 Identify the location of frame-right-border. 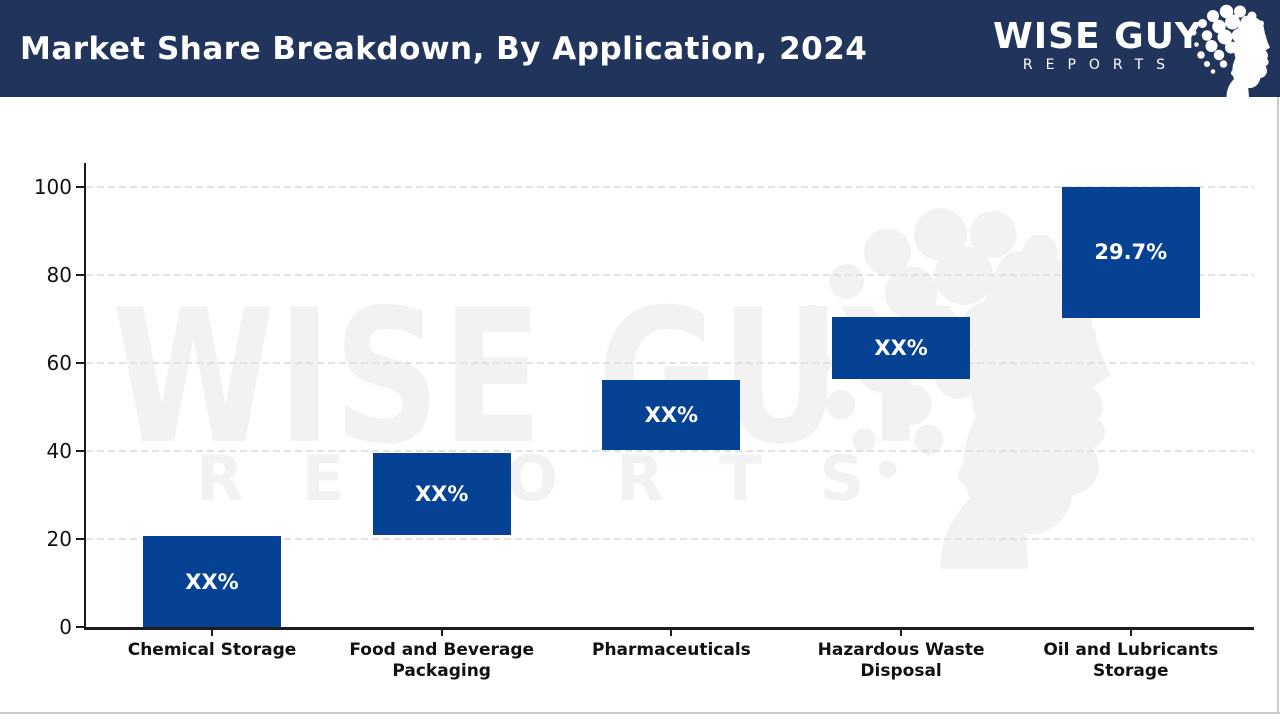
(1278, 405).